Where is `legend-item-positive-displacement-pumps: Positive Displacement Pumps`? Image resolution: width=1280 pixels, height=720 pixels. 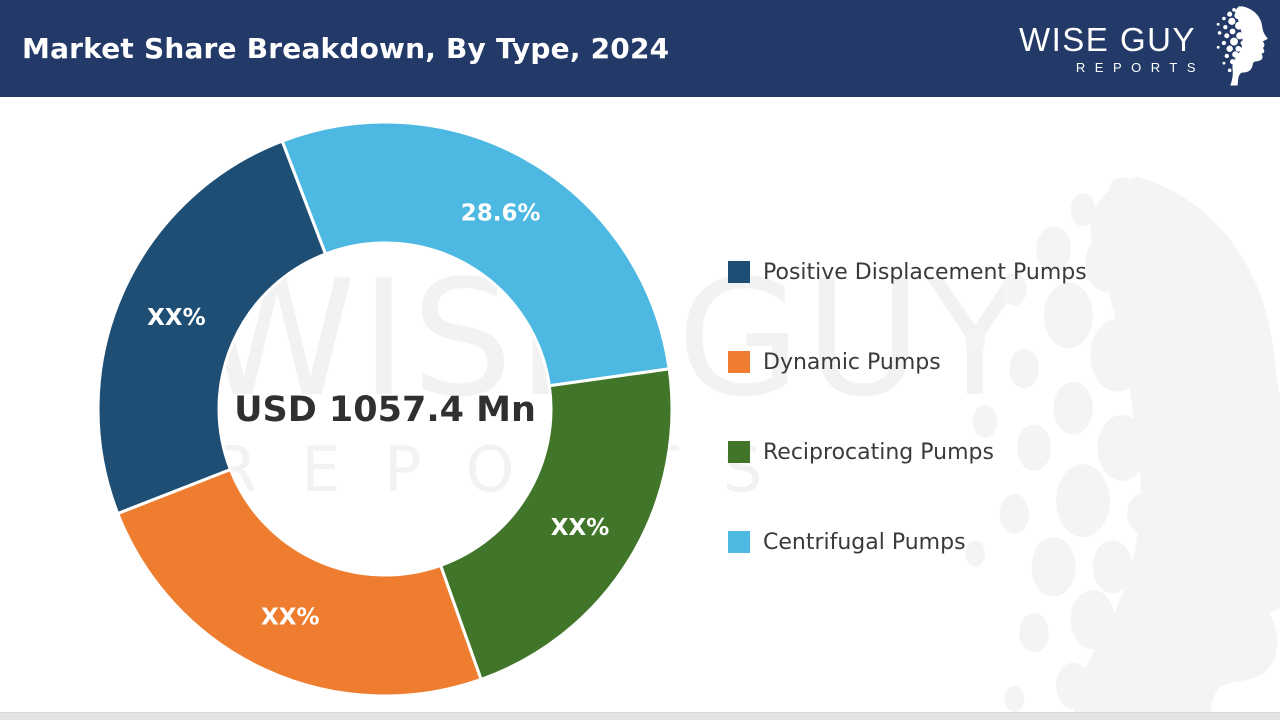 legend-item-positive-displacement-pumps: Positive Displacement Pumps is located at coordinates (907, 272).